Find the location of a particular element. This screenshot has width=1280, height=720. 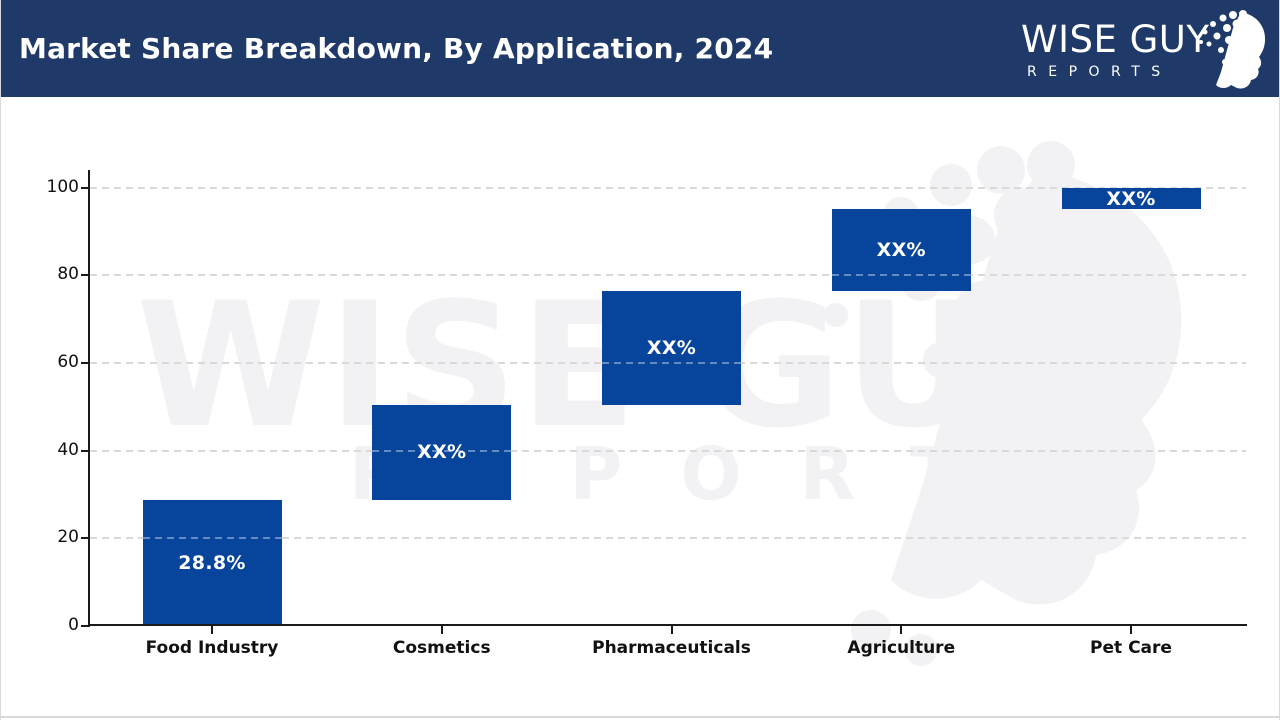

y-tick-label-80: 80 is located at coordinates (68, 274).